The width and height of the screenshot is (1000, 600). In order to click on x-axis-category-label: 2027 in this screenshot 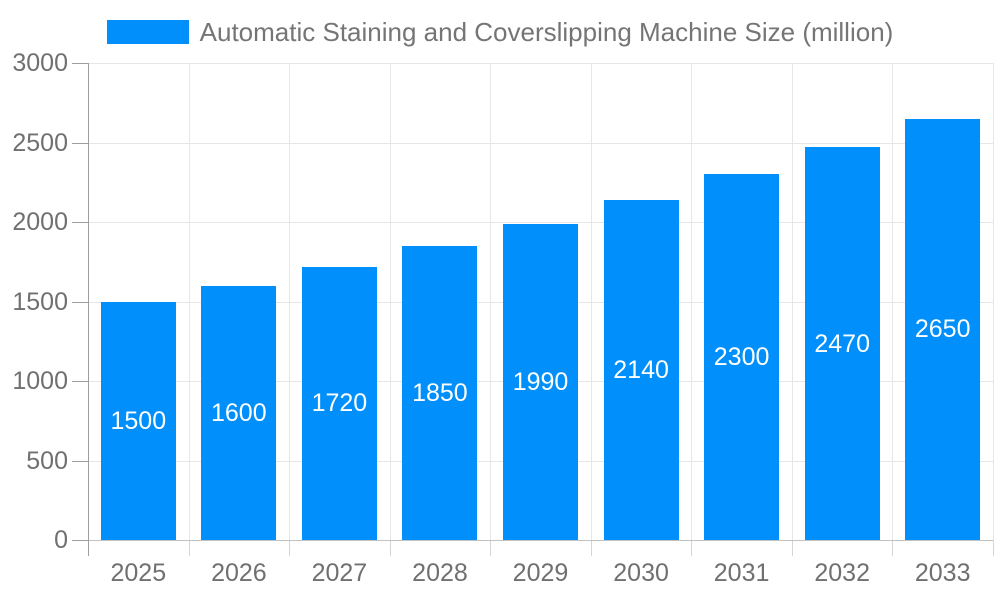, I will do `click(339, 573)`.